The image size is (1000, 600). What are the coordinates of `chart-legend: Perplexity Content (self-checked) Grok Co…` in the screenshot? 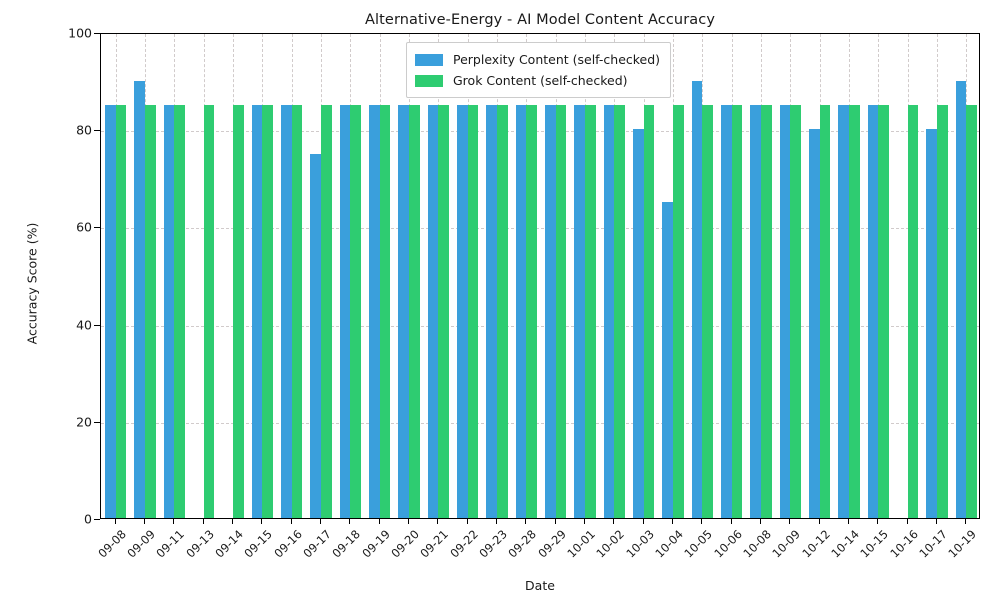 It's located at (539, 70).